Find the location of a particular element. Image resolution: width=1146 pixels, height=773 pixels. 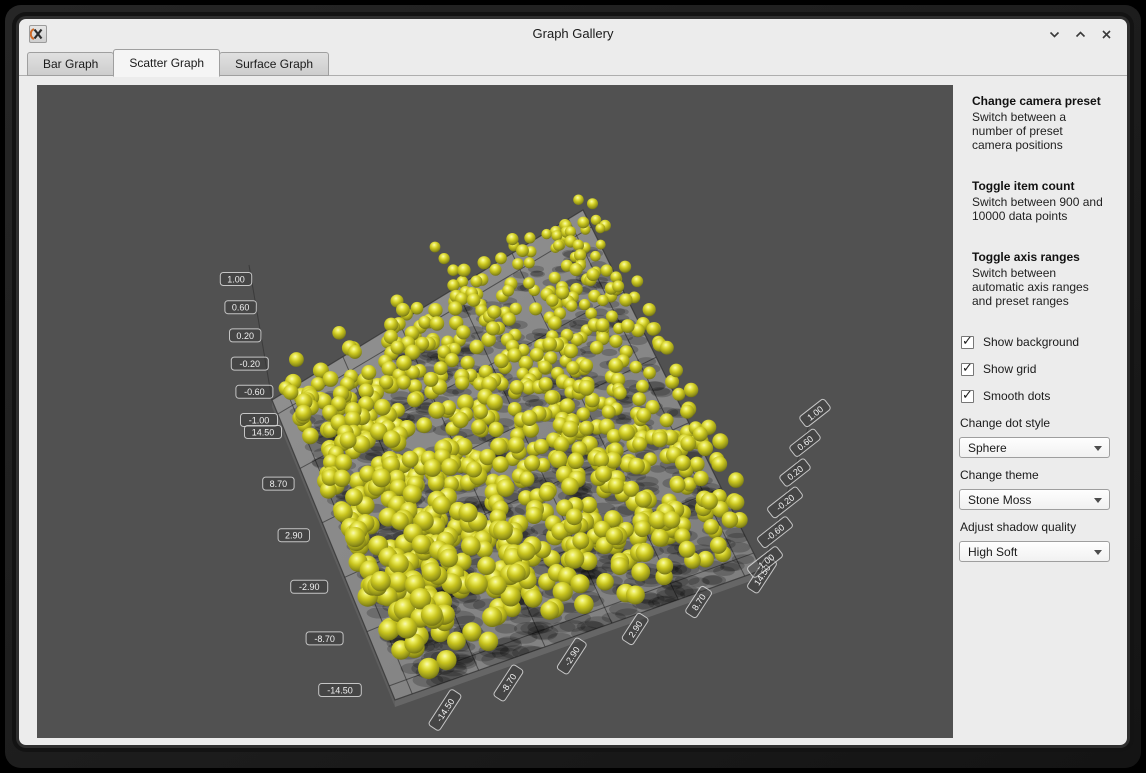

maximize-button is located at coordinates (1080, 34).